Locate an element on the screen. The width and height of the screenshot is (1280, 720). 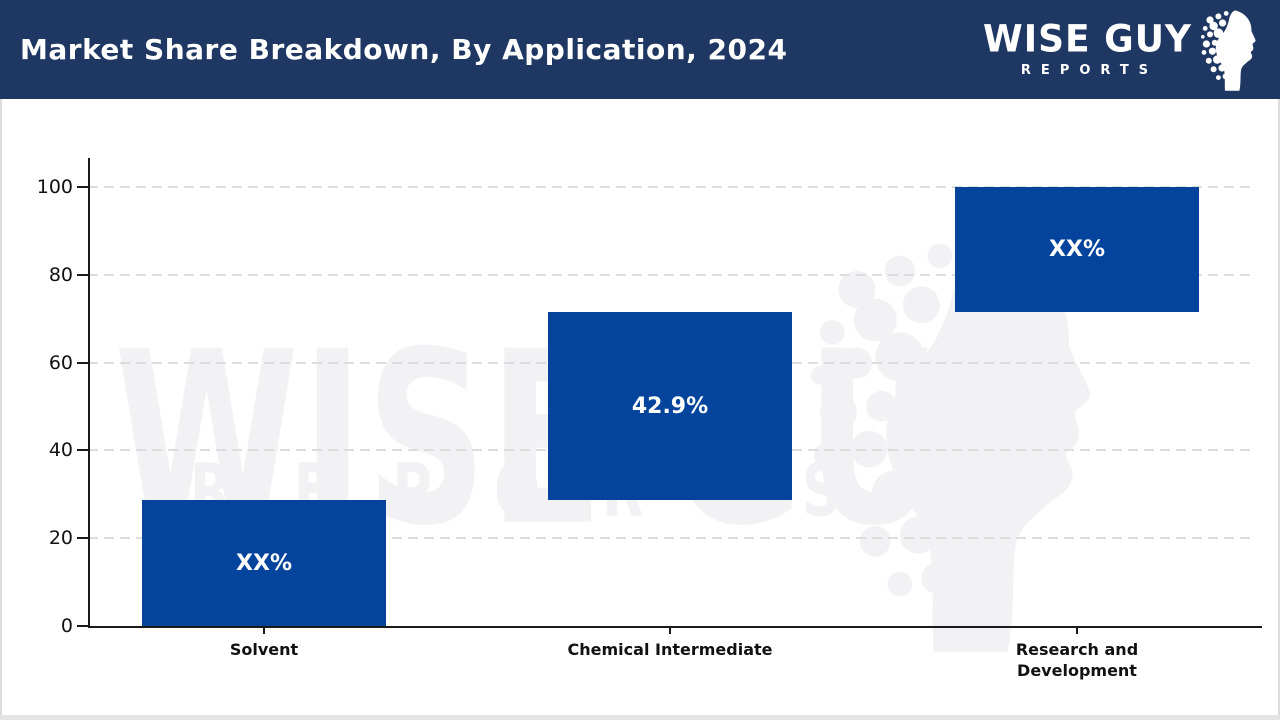
brand-logo-text: WISE GUY REPORTS is located at coordinates (1087, 47).